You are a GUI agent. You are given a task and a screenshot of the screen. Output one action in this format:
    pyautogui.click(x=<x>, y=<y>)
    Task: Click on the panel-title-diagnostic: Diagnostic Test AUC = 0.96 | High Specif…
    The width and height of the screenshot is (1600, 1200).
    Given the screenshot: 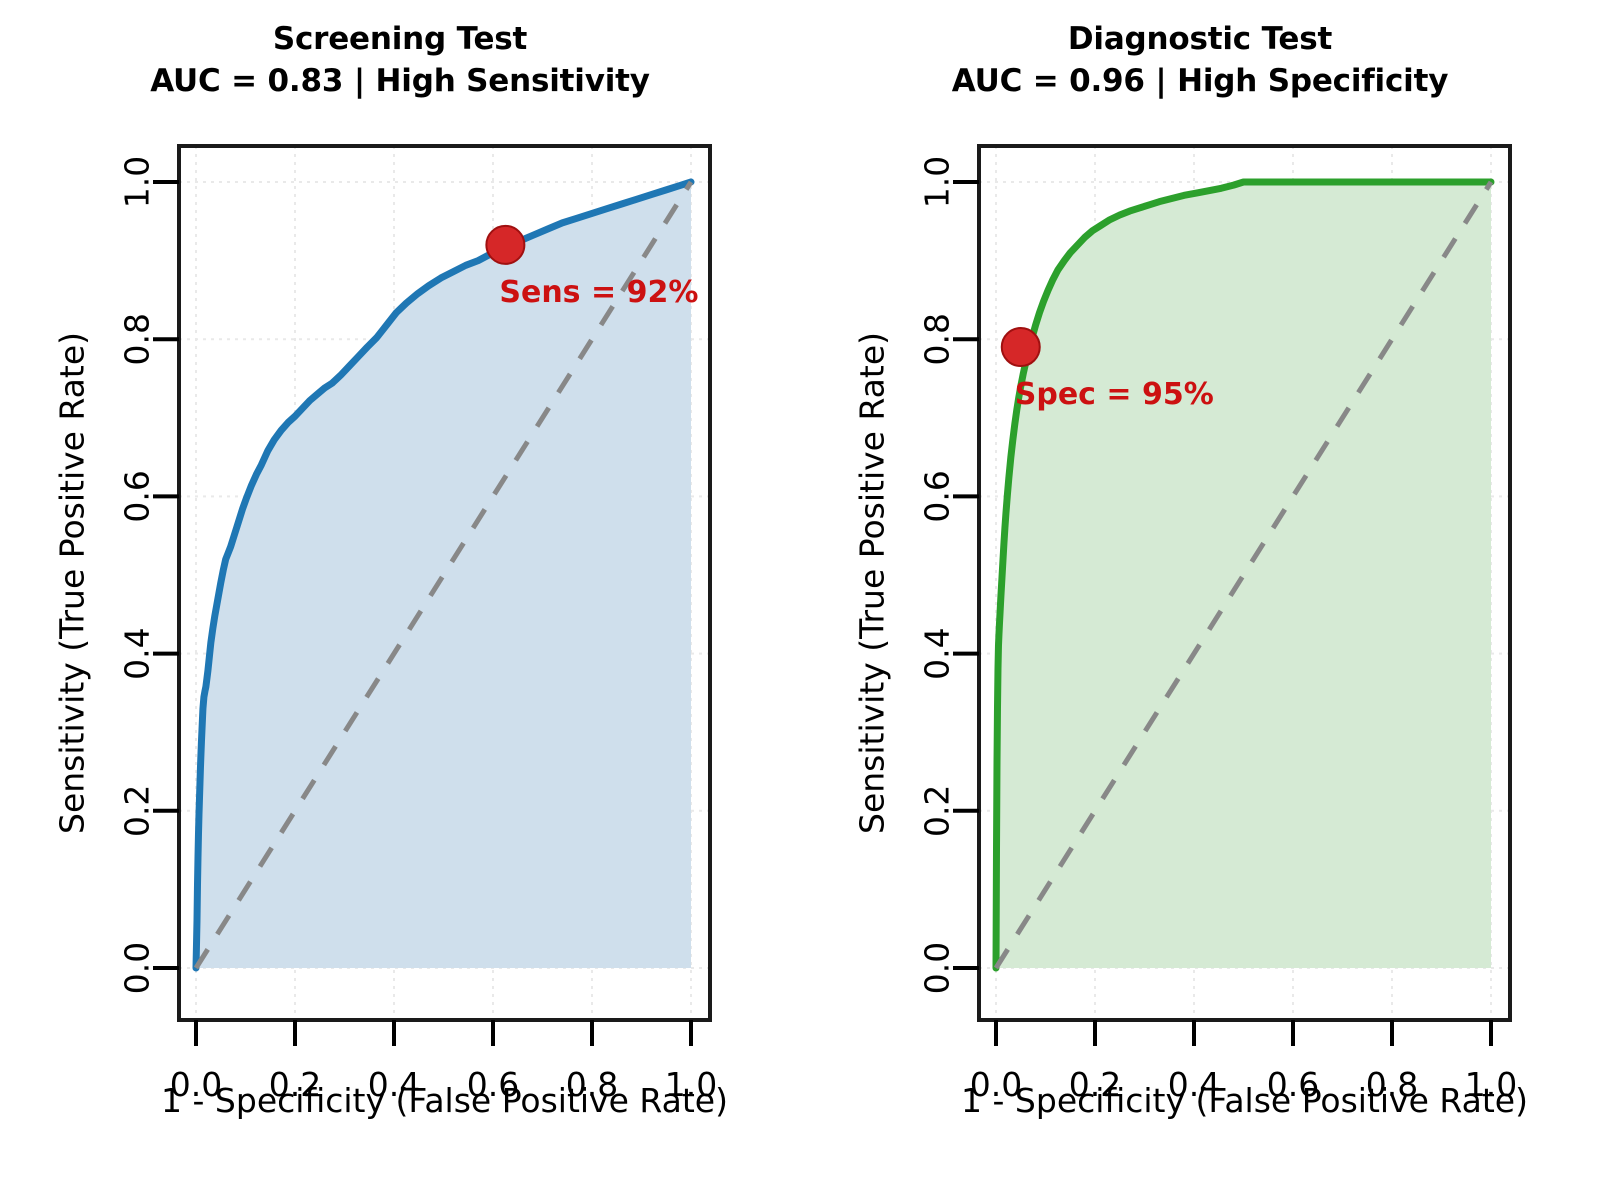 What is the action you would take?
    pyautogui.click(x=1200, y=60)
    